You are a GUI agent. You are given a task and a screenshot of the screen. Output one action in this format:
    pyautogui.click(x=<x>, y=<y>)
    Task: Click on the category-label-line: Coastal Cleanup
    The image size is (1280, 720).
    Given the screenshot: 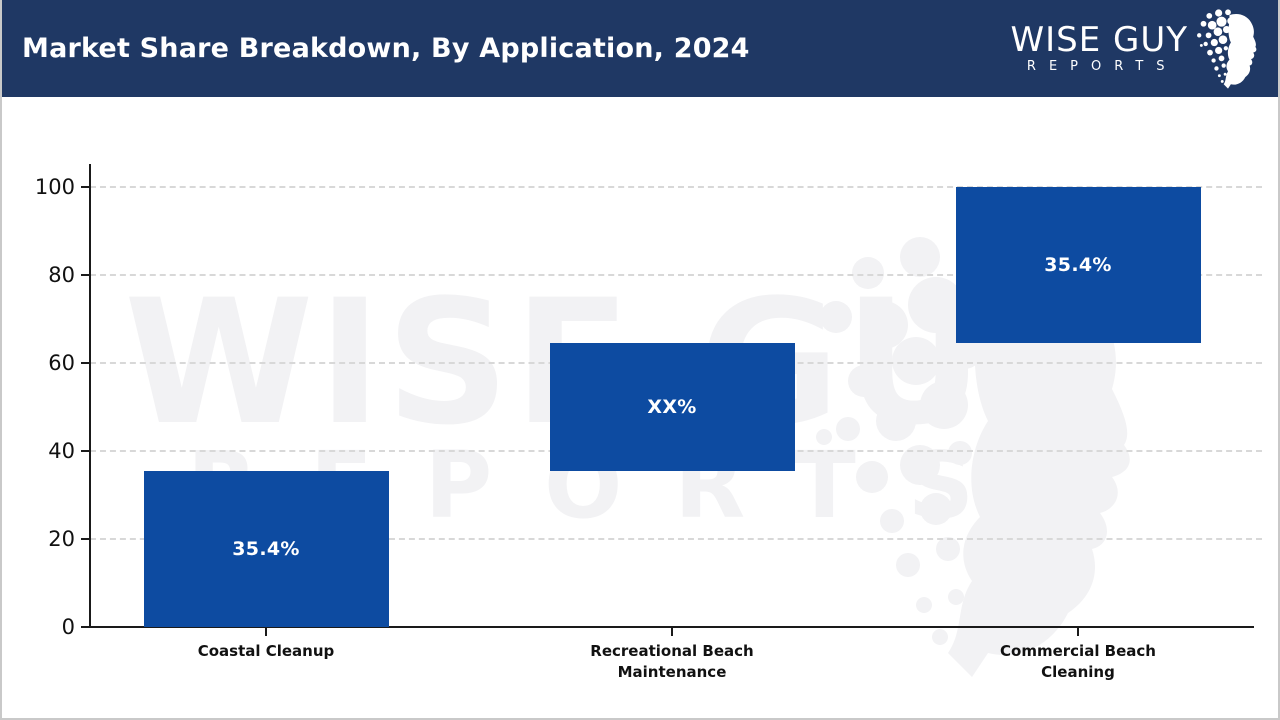 What is the action you would take?
    pyautogui.click(x=266, y=651)
    